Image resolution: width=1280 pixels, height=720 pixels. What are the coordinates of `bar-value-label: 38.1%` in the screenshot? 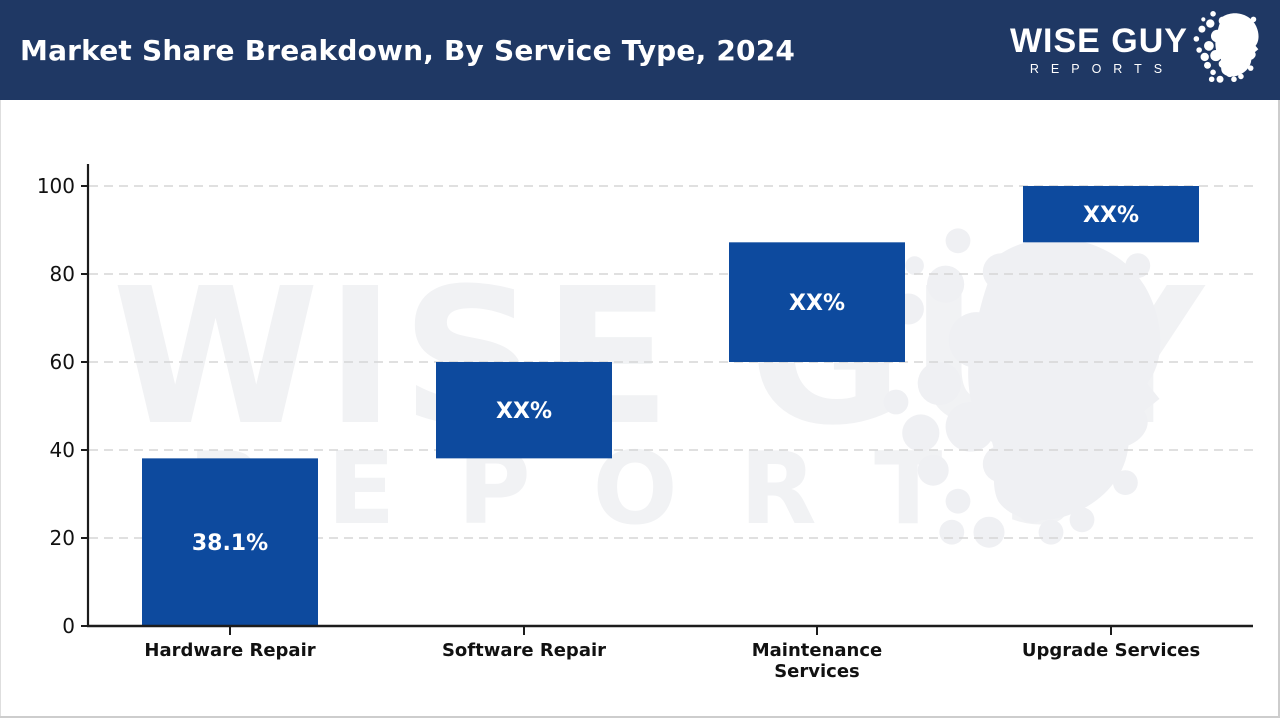 It's located at (230, 543).